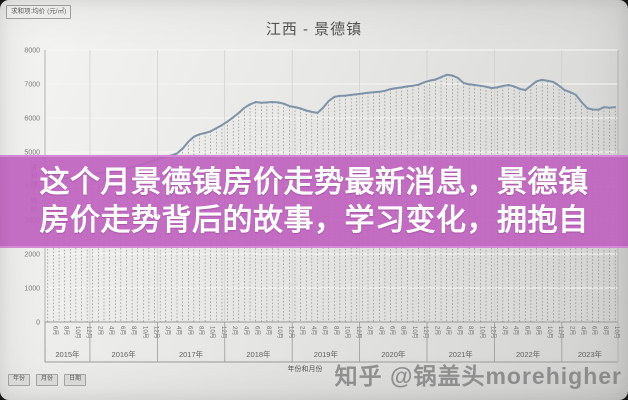 The width and height of the screenshot is (628, 400). I want to click on zhihu-watermark: 知乎 @锅盖头morehigher, so click(478, 376).